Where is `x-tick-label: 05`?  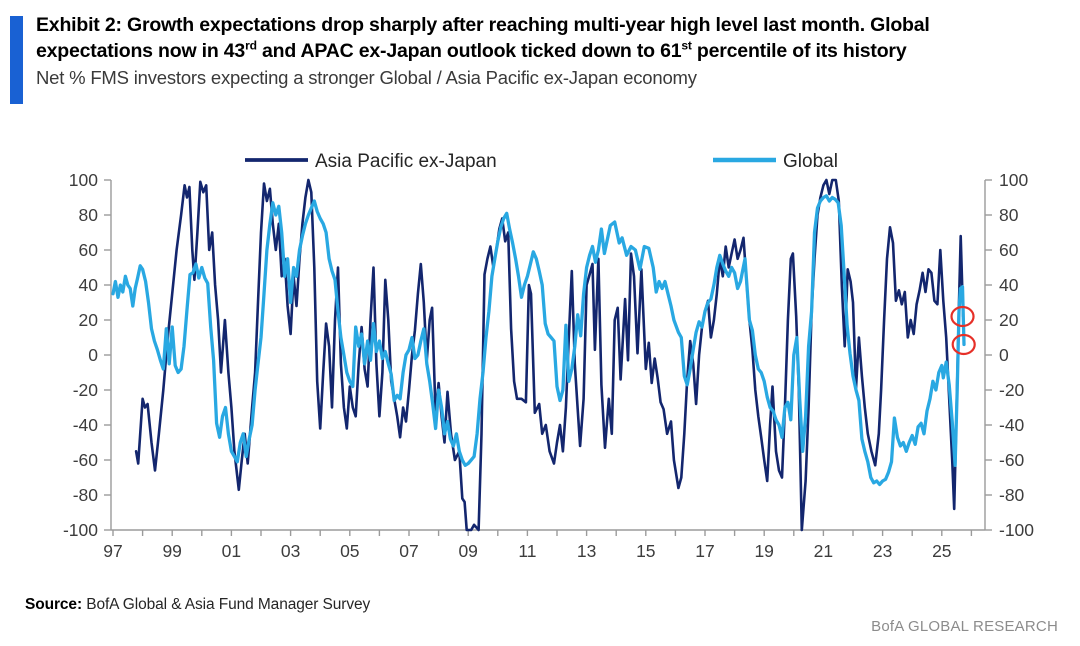 x-tick-label: 05 is located at coordinates (349, 551).